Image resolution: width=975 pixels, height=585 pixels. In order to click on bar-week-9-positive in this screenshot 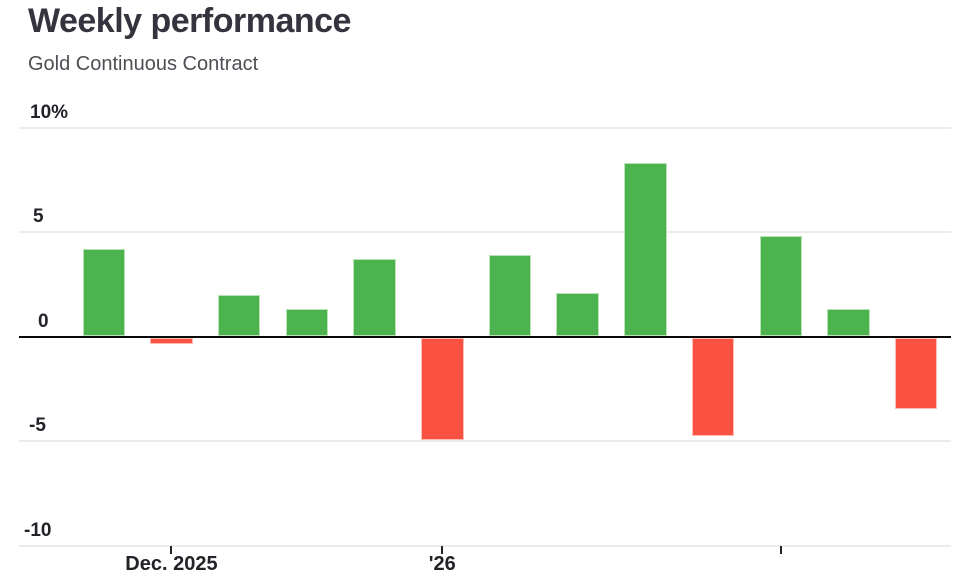, I will do `click(645, 250)`.